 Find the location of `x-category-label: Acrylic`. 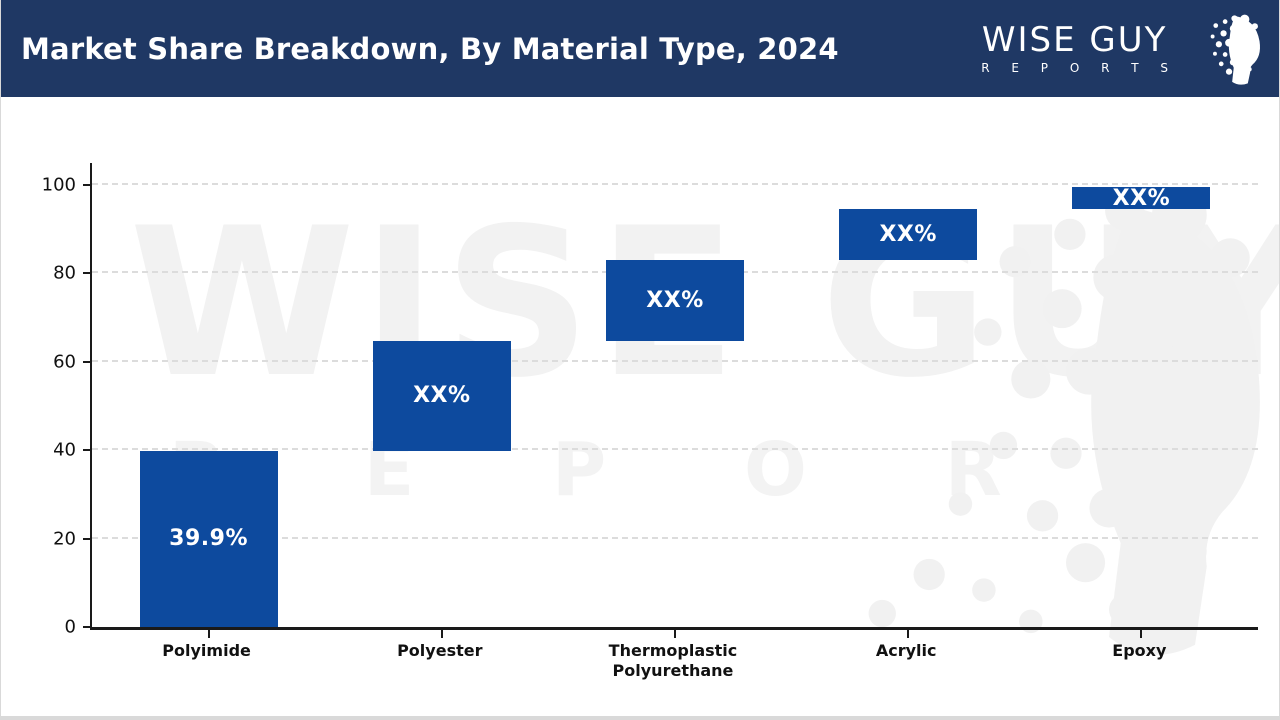

x-category-label: Acrylic is located at coordinates (906, 650).